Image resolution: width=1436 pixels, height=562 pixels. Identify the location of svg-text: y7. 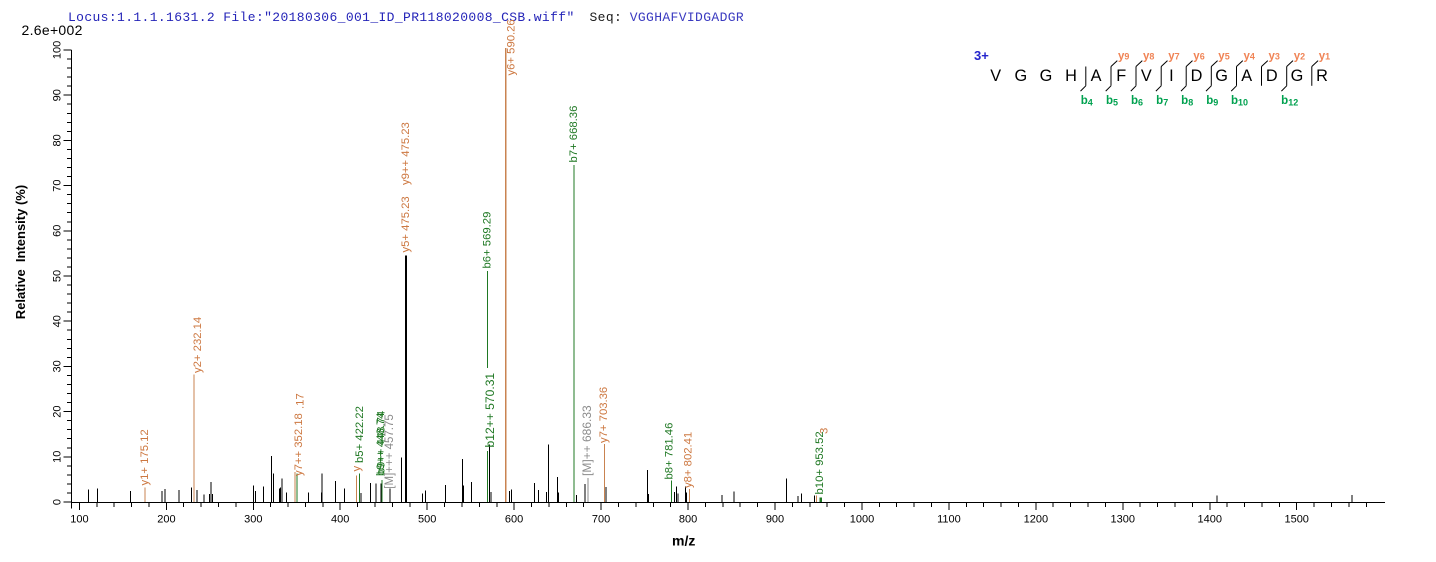
(1173, 57).